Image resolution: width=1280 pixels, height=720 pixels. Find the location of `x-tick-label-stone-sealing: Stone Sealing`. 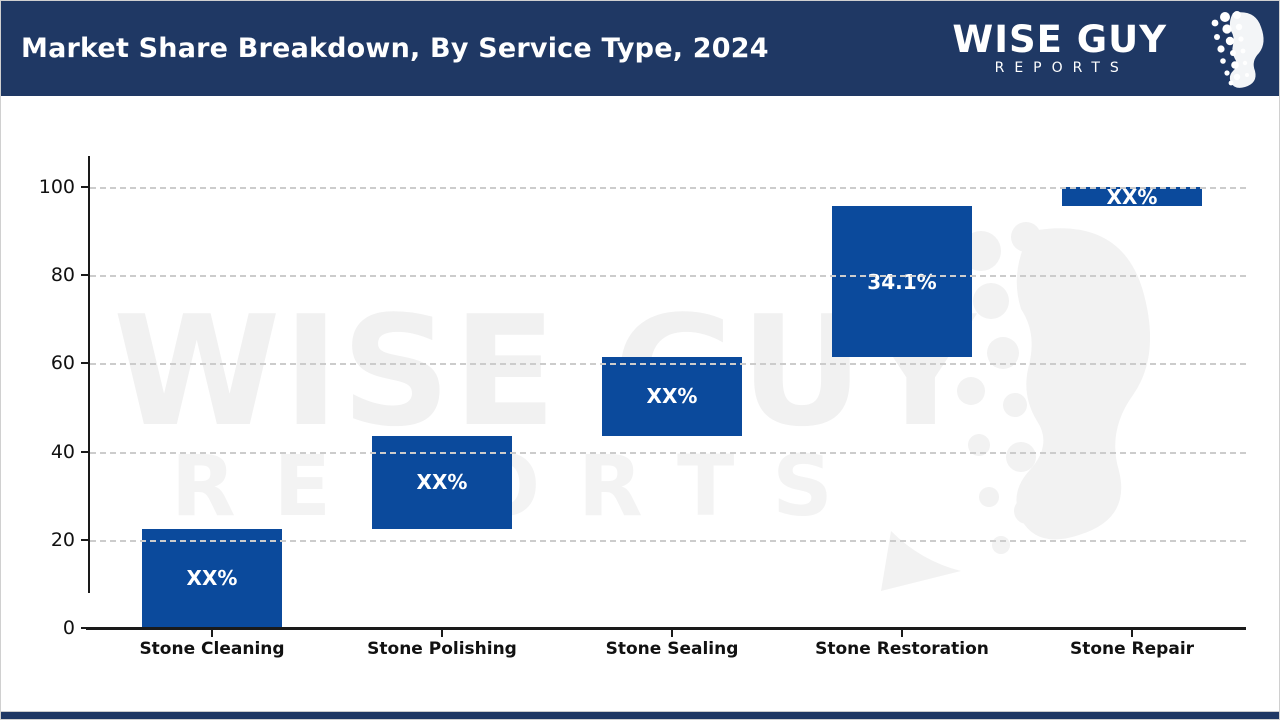

x-tick-label-stone-sealing: Stone Sealing is located at coordinates (672, 649).